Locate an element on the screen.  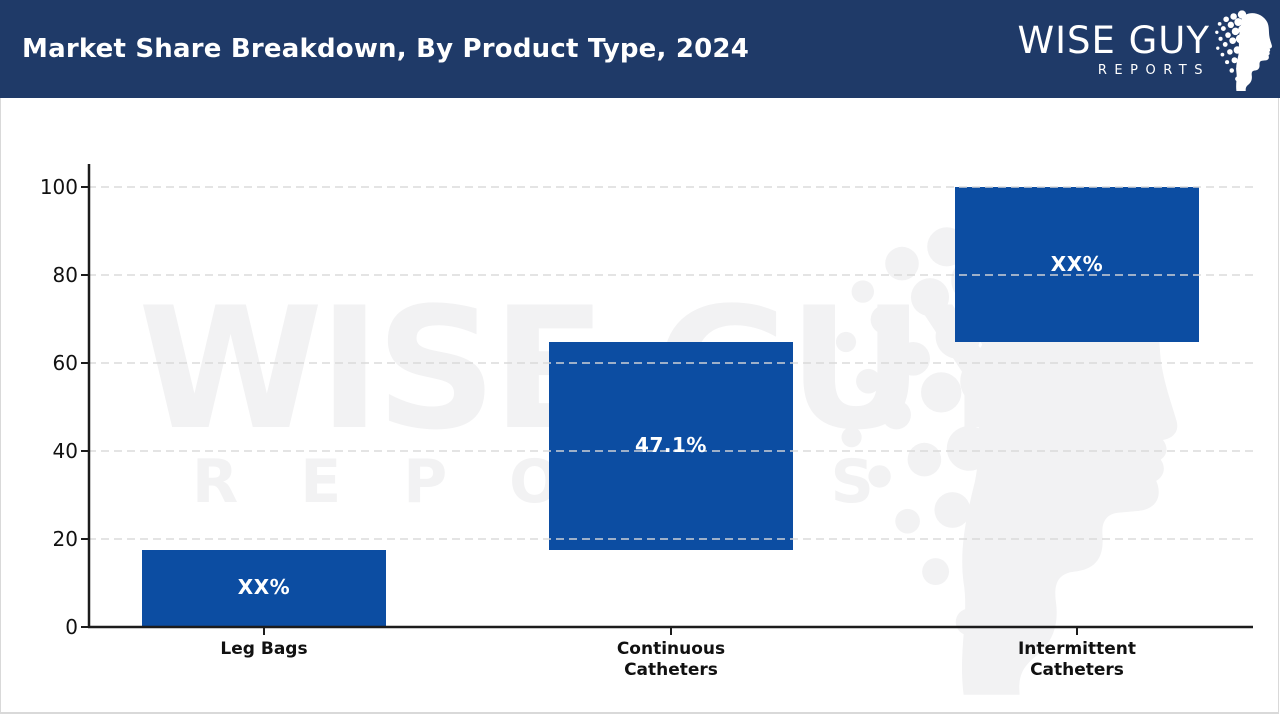
y-tick-label: 60 is located at coordinates (65, 363).